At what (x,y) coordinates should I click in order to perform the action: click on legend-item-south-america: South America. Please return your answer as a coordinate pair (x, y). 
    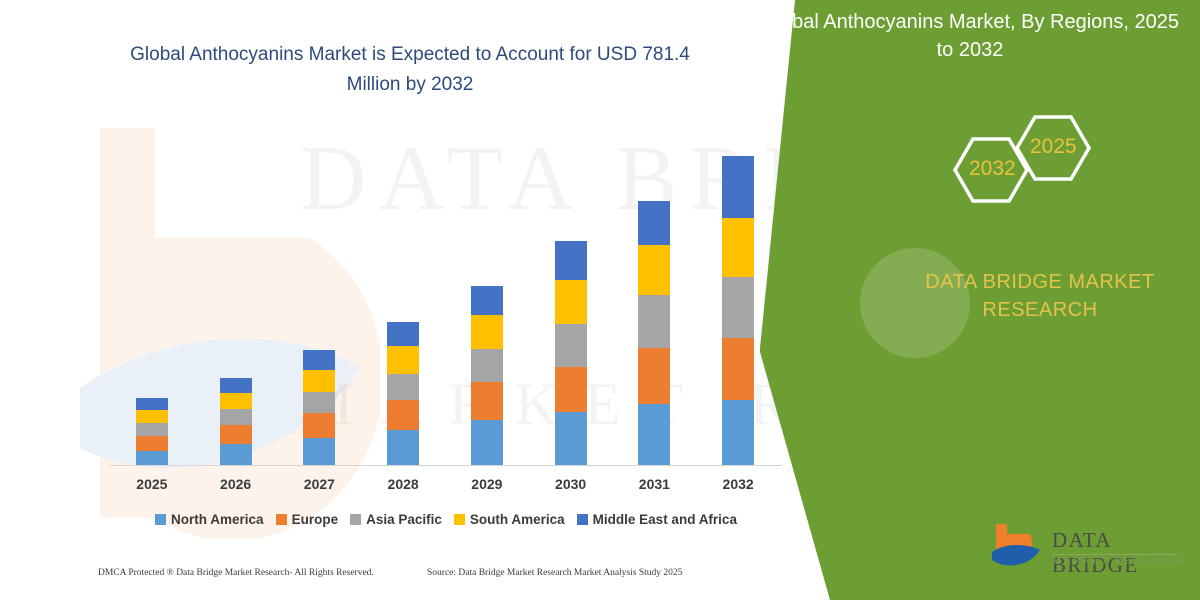
    Looking at the image, I should click on (509, 519).